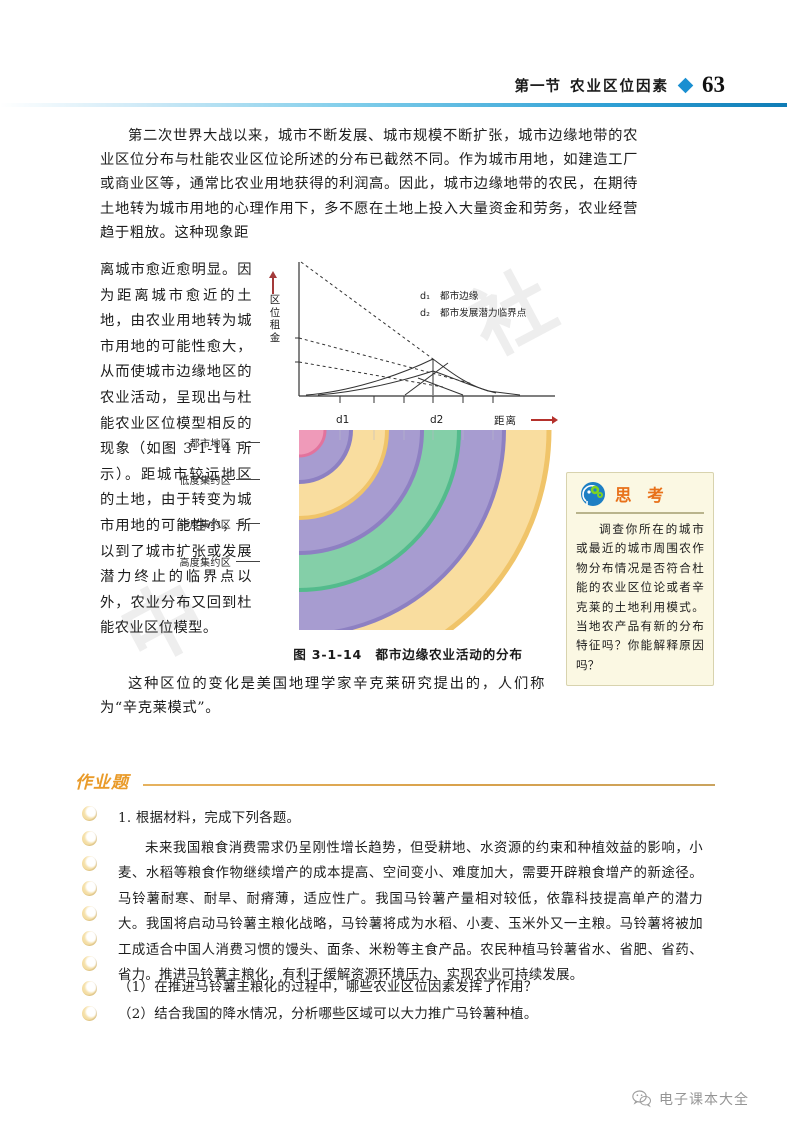 Image resolution: width=787 pixels, height=1121 pixels. I want to click on chart-legend: d₁ 都市边缘 d₂ 都市发展潜力临界点, so click(473, 305).